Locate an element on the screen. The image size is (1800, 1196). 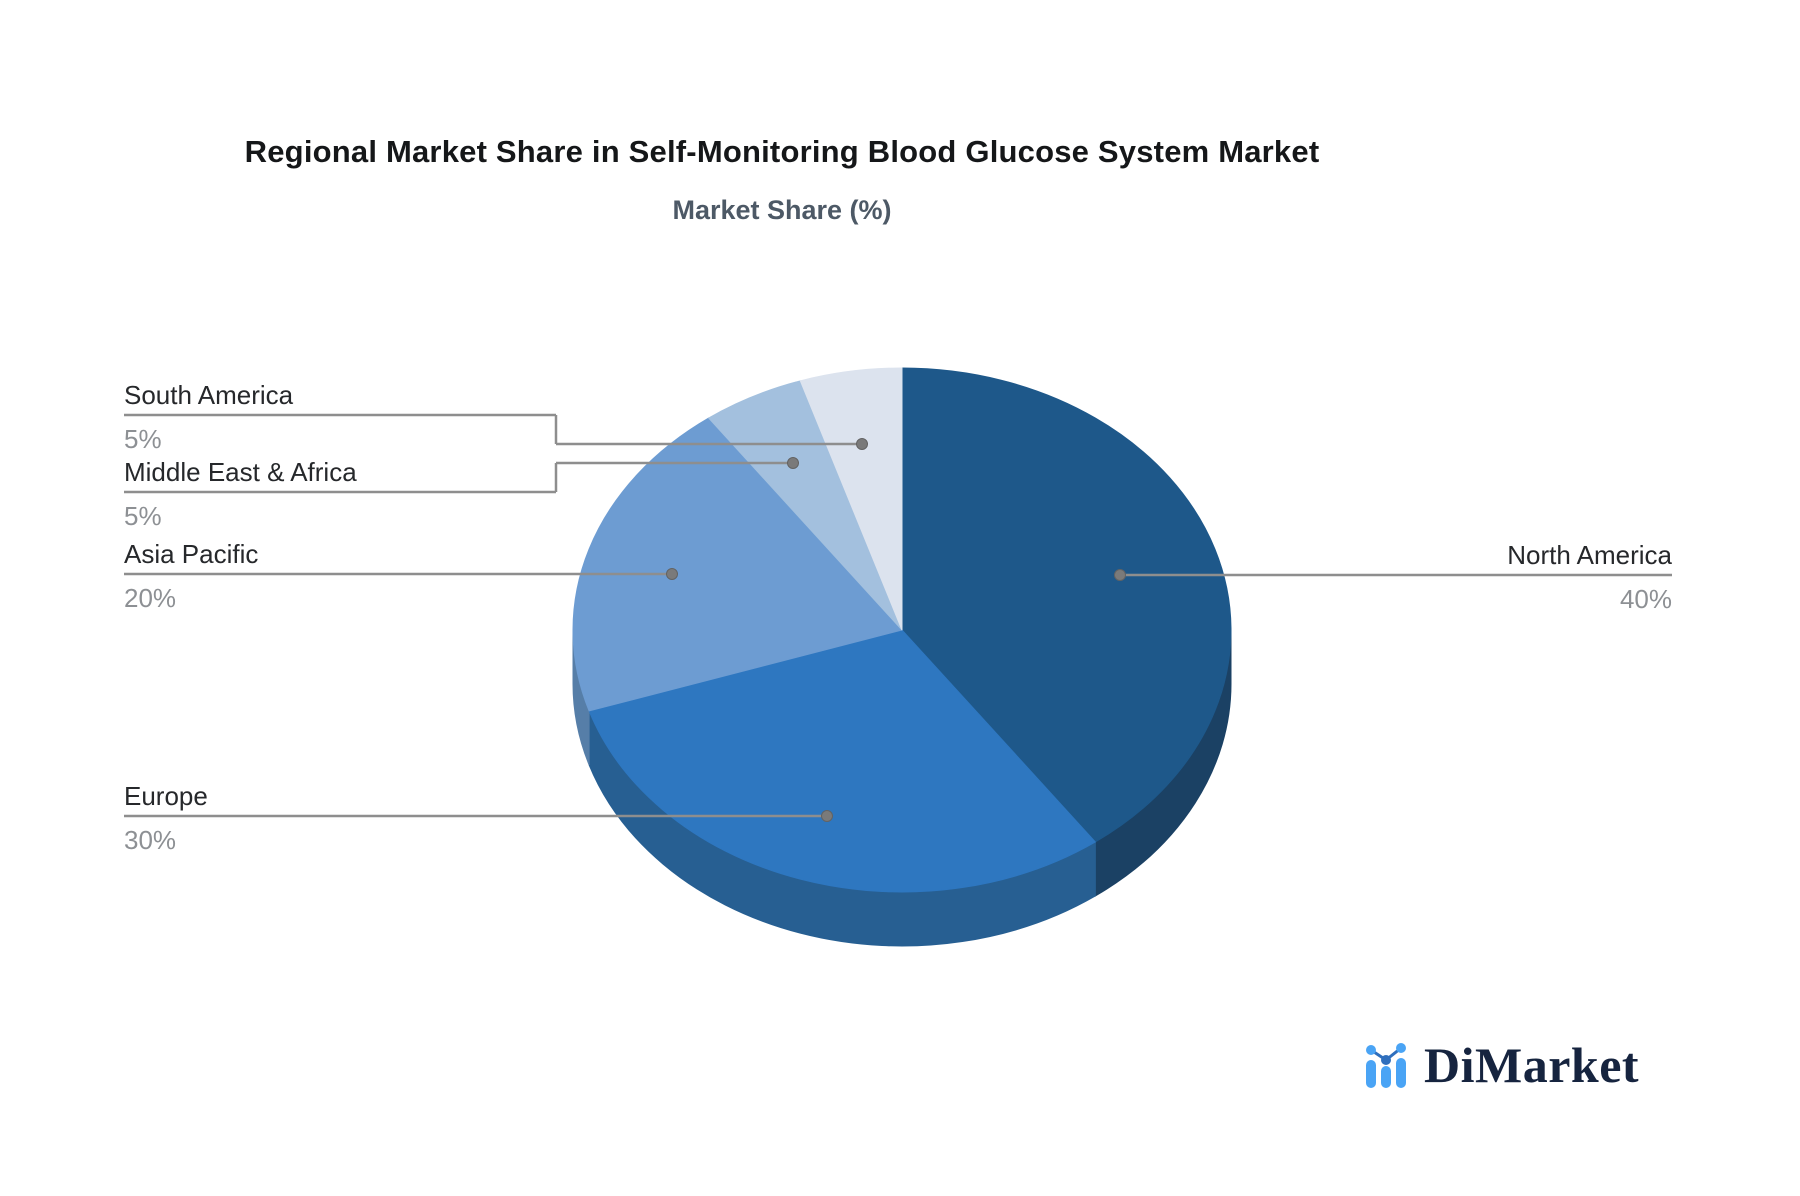
slice-value-middle-east-africa: 5% is located at coordinates (143, 516).